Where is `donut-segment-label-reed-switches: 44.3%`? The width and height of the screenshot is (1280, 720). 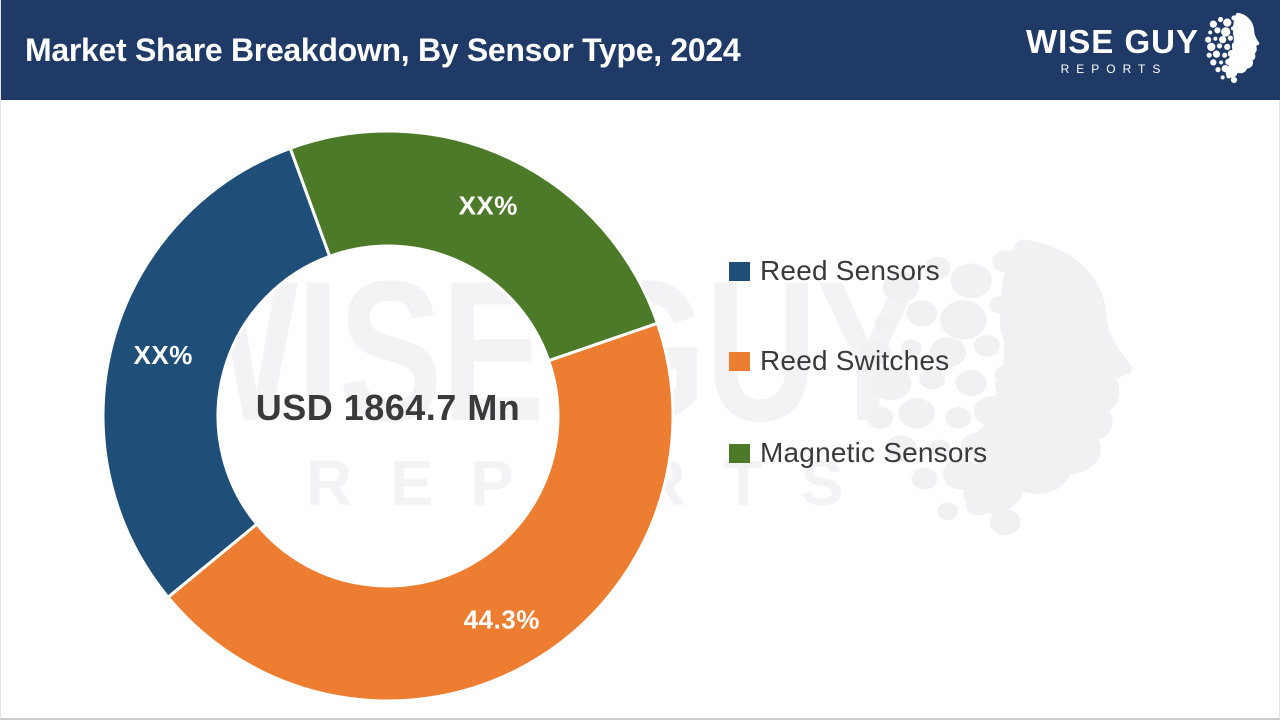
donut-segment-label-reed-switches: 44.3% is located at coordinates (502, 619).